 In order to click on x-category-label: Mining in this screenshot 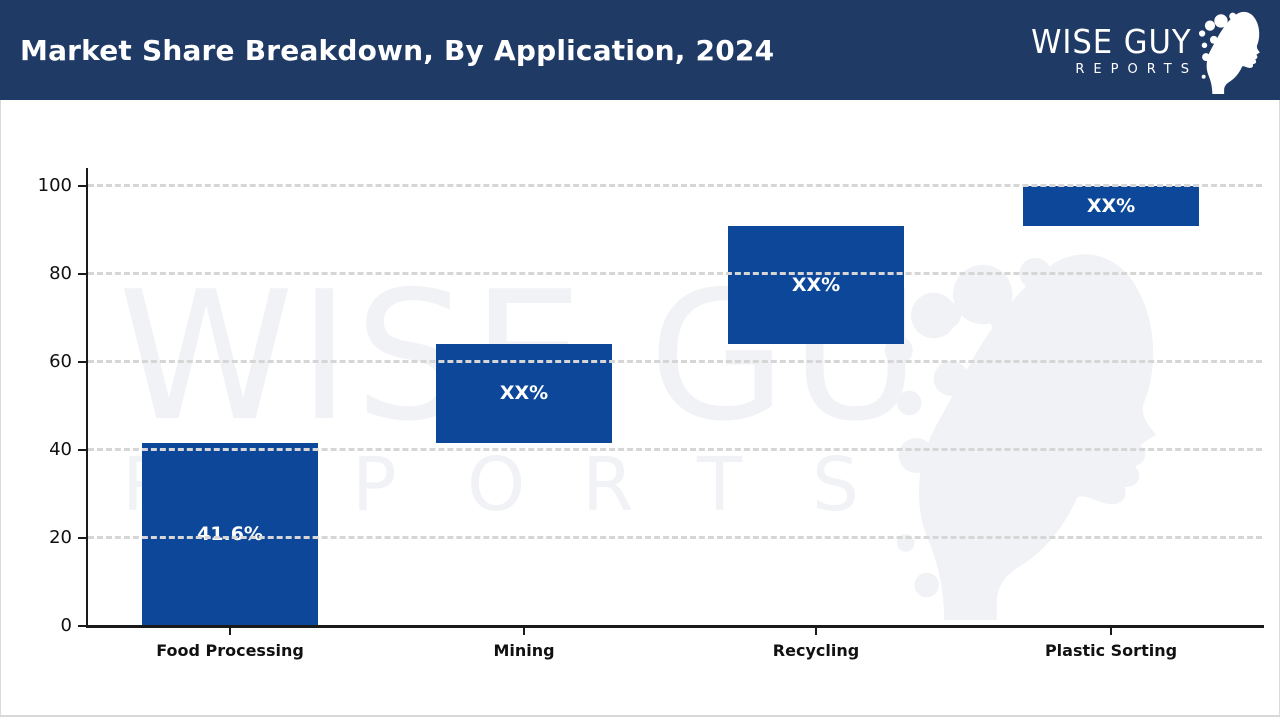, I will do `click(524, 650)`.